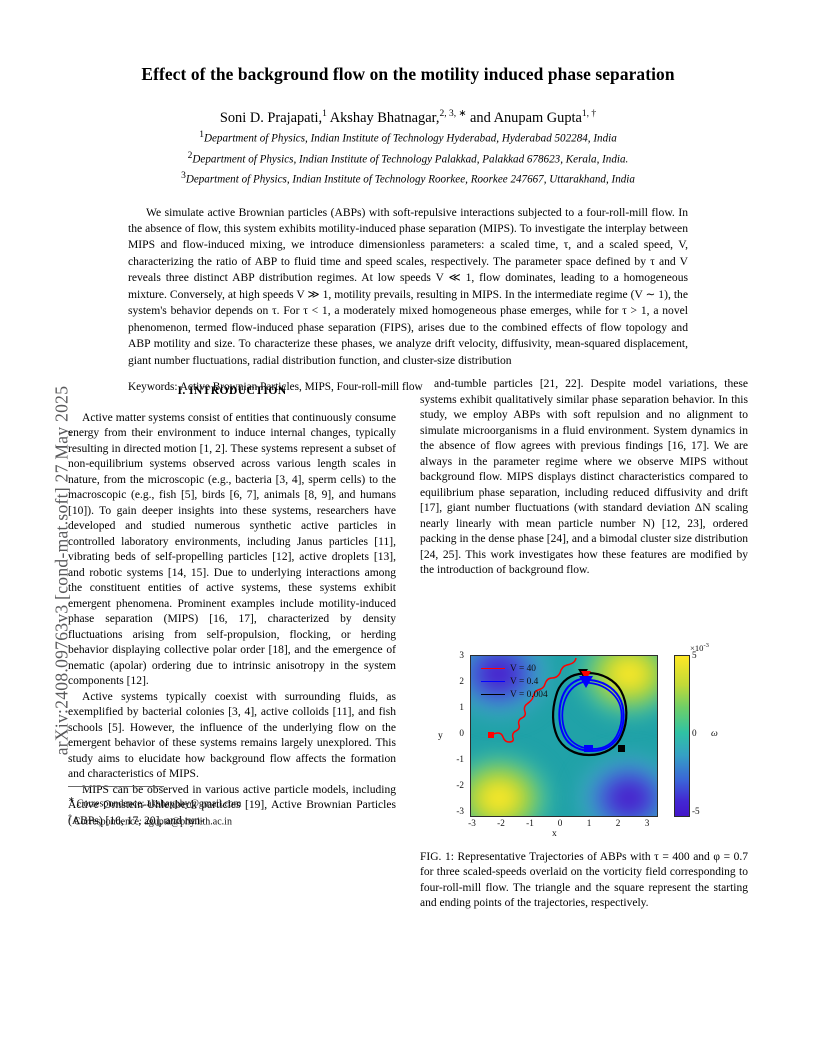 The image size is (816, 1056). Describe the element at coordinates (201, 135) in the screenshot. I see `affiliation-1-marker: 1` at that location.